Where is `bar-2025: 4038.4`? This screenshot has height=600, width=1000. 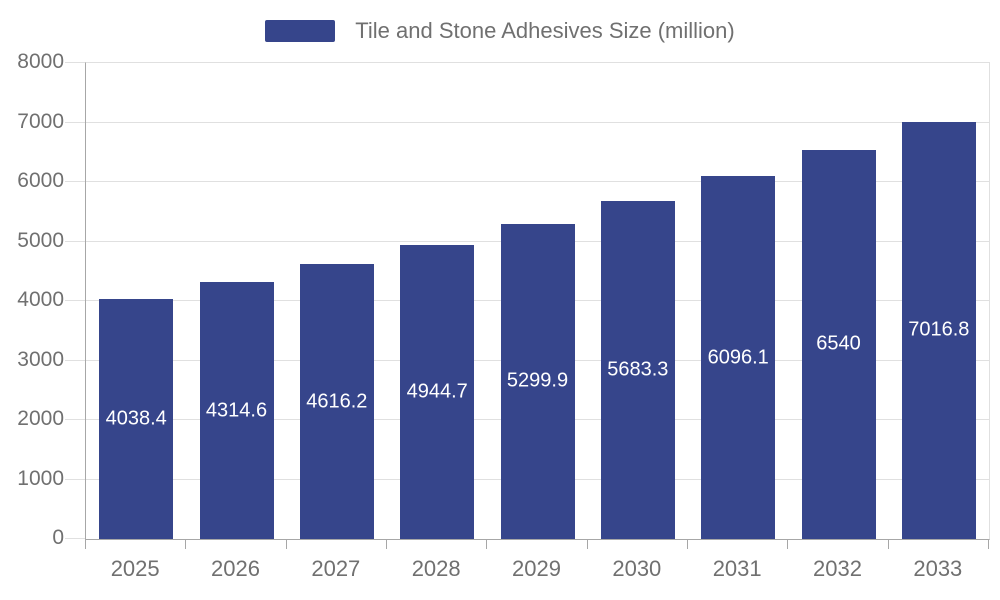 bar-2025: 4038.4 is located at coordinates (136, 418).